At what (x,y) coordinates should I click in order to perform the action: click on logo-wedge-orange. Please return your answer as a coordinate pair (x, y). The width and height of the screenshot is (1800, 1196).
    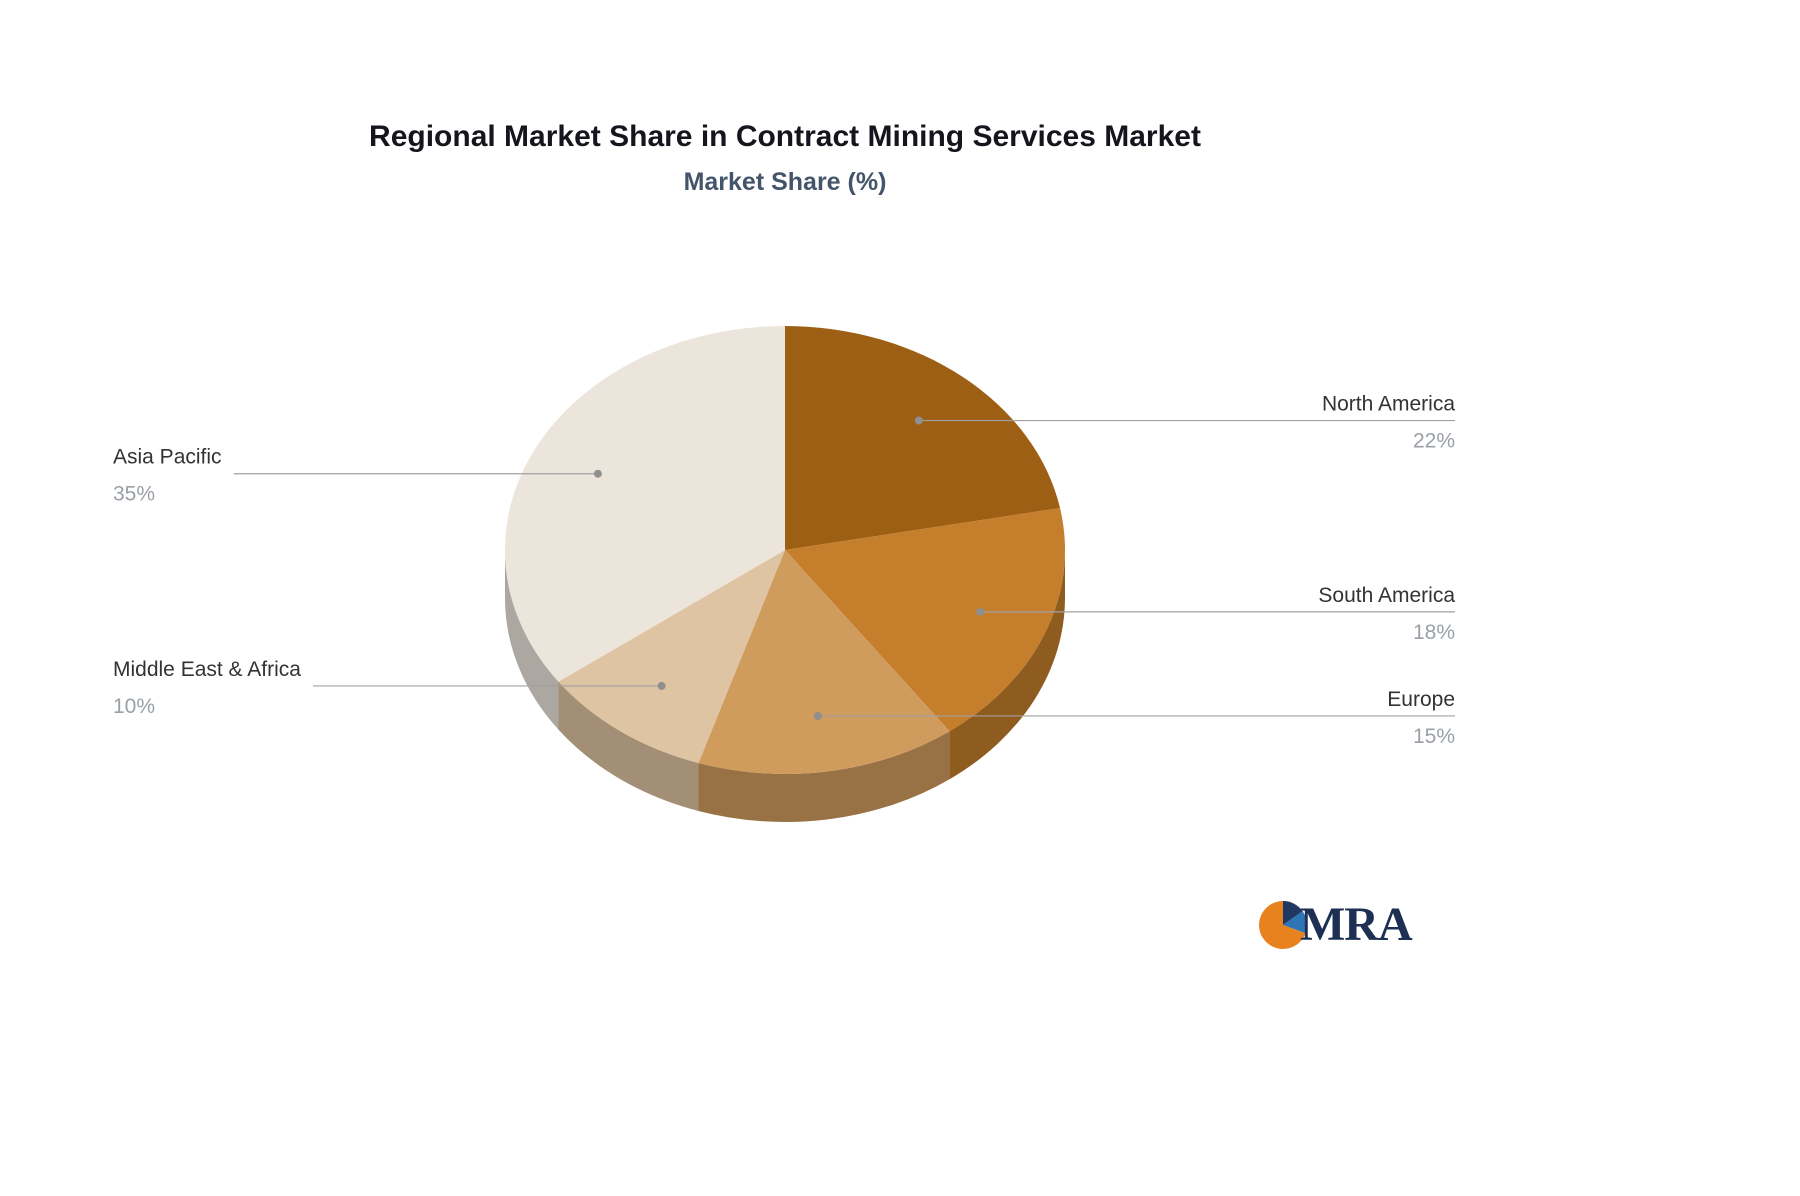
    Looking at the image, I should click on (1282, 925).